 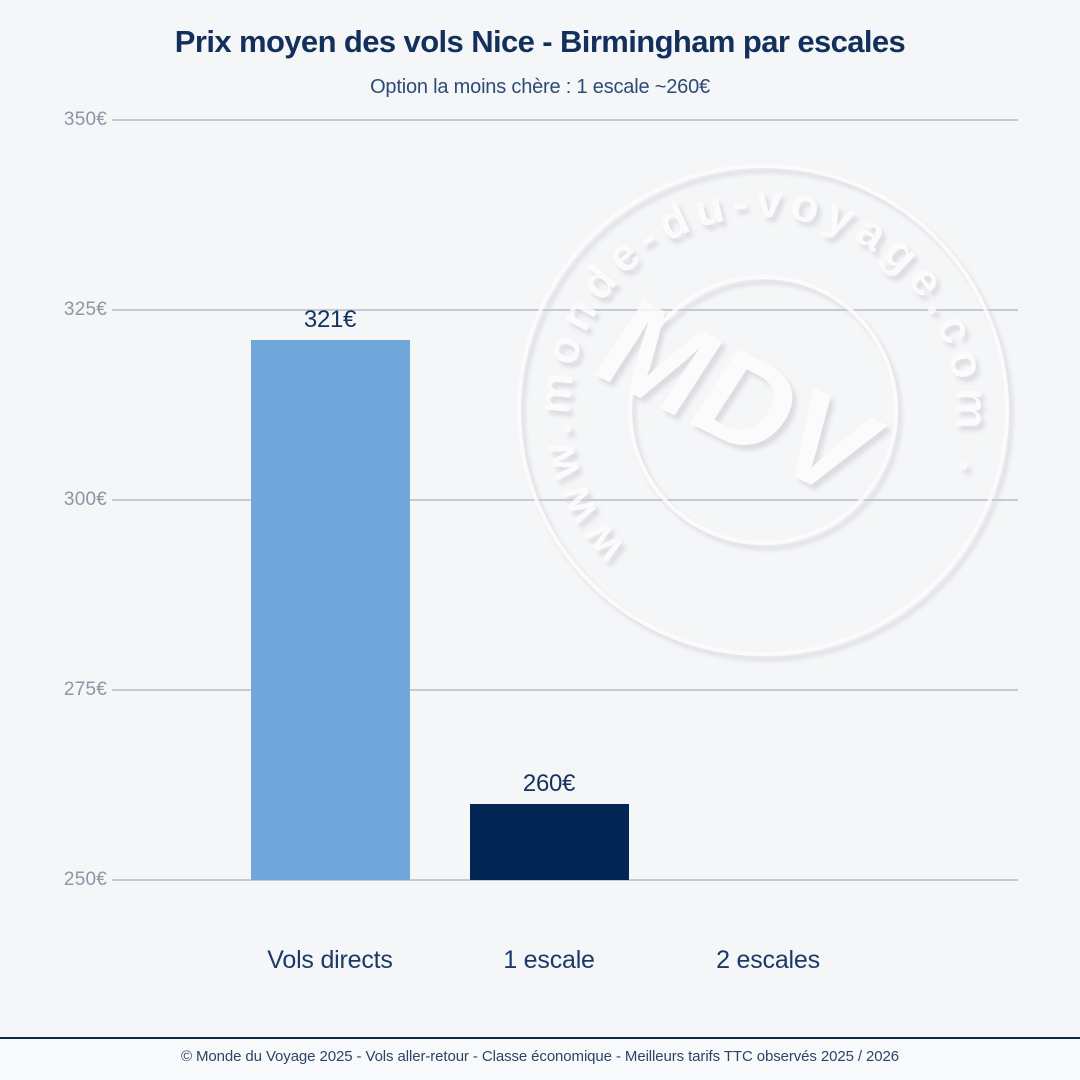 What do you see at coordinates (549, 960) in the screenshot?
I see `category-label-1-escale: 1 escale` at bounding box center [549, 960].